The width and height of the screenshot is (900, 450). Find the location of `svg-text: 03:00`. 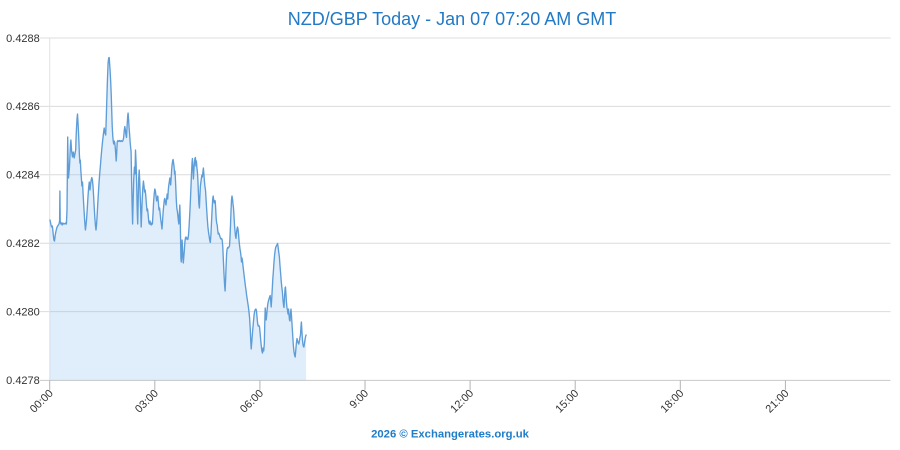

svg-text: 03:00 is located at coordinates (147, 402).